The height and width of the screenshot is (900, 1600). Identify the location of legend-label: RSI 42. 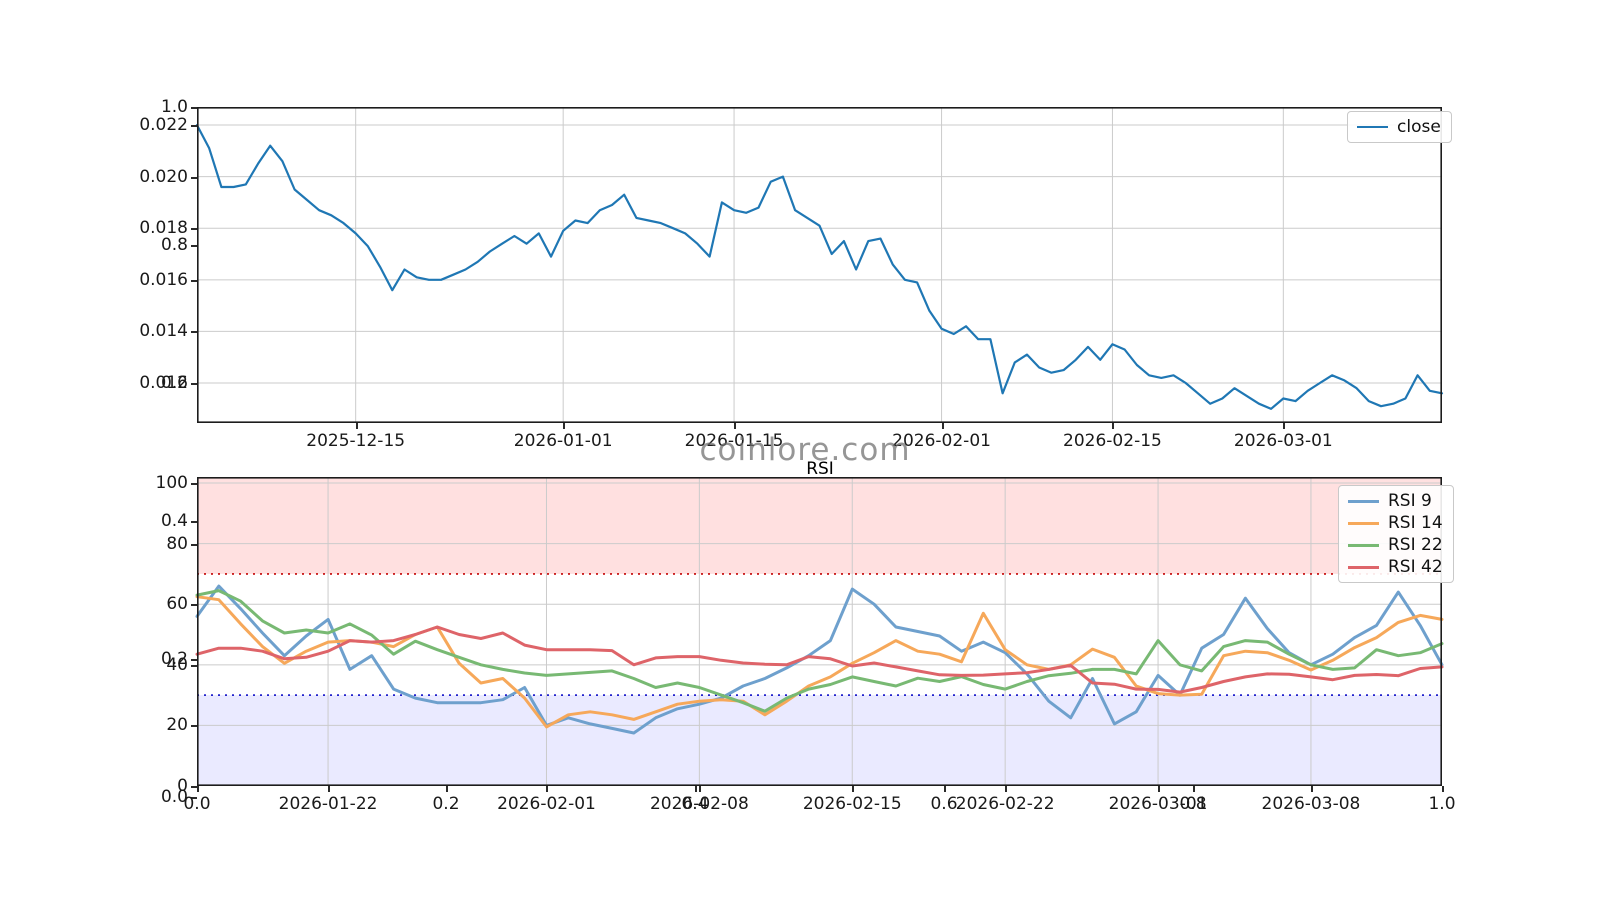
(1415, 567).